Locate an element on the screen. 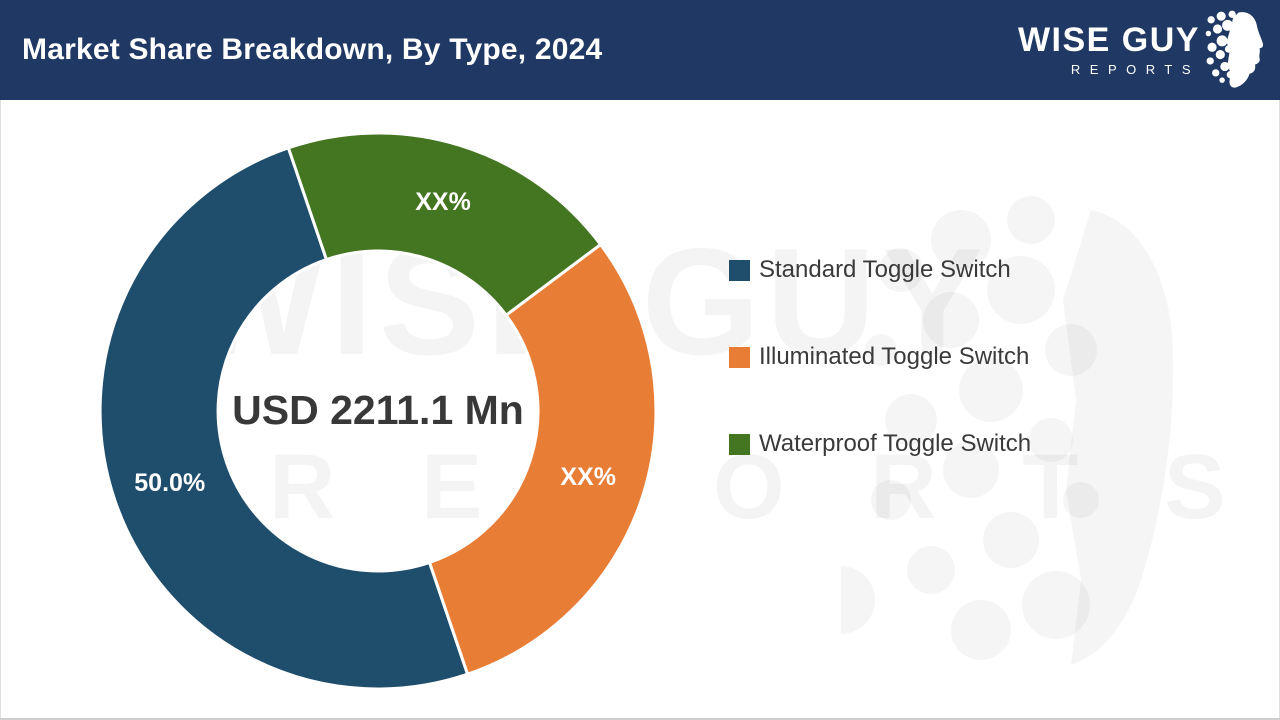 The image size is (1280, 720). brand-name: WISE GUY is located at coordinates (1108, 40).